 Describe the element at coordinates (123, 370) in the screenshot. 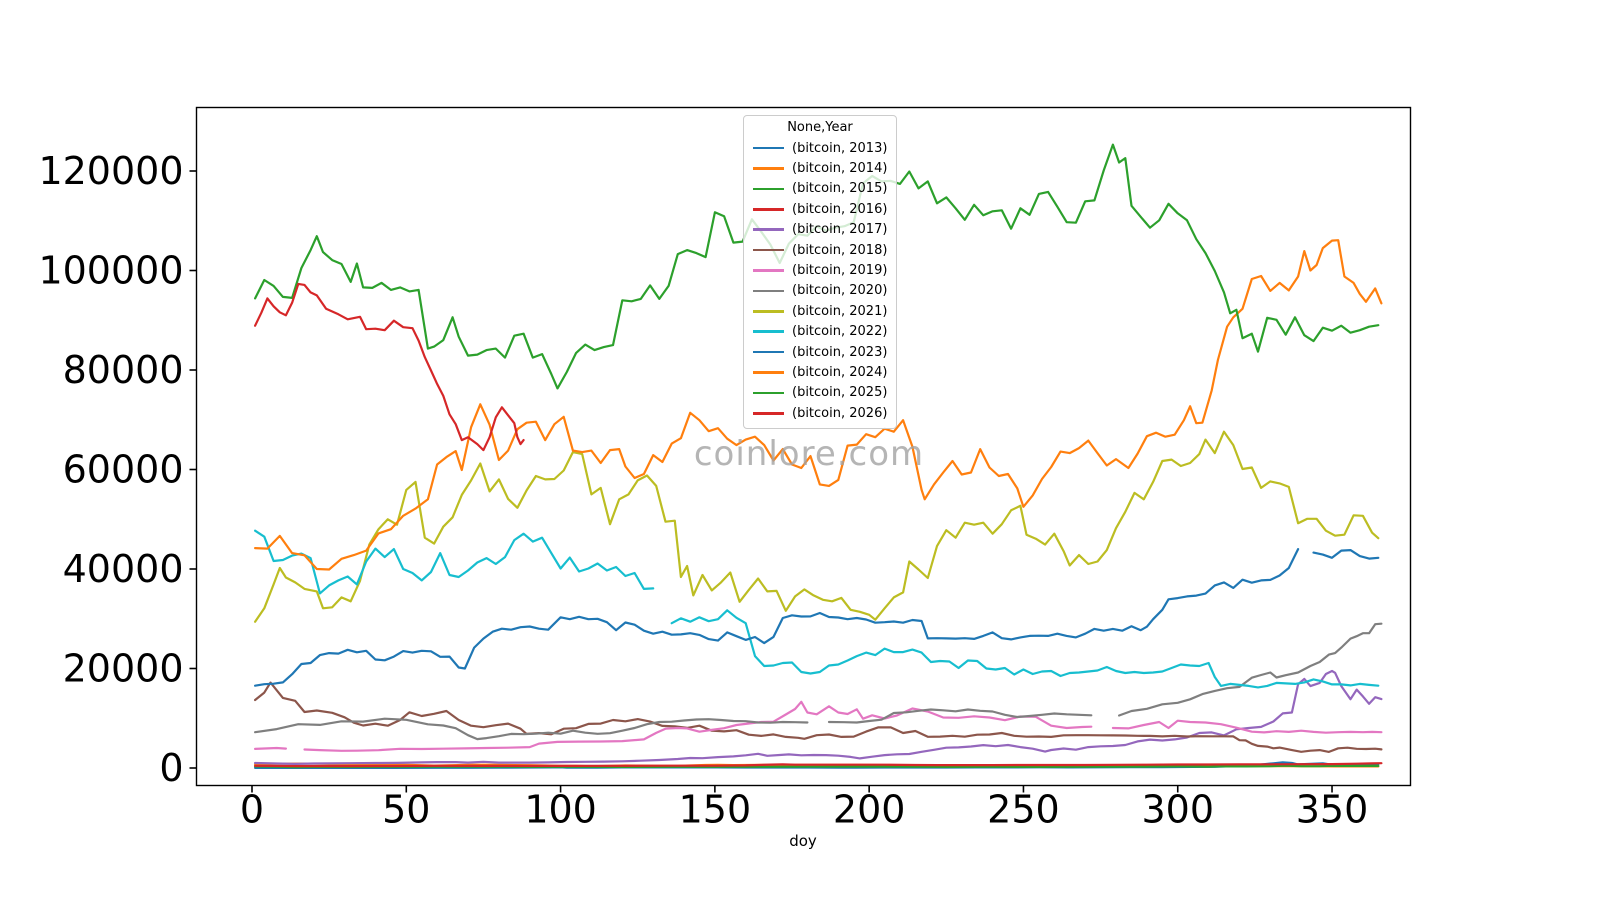

I see `y-tick-label: 80000` at that location.